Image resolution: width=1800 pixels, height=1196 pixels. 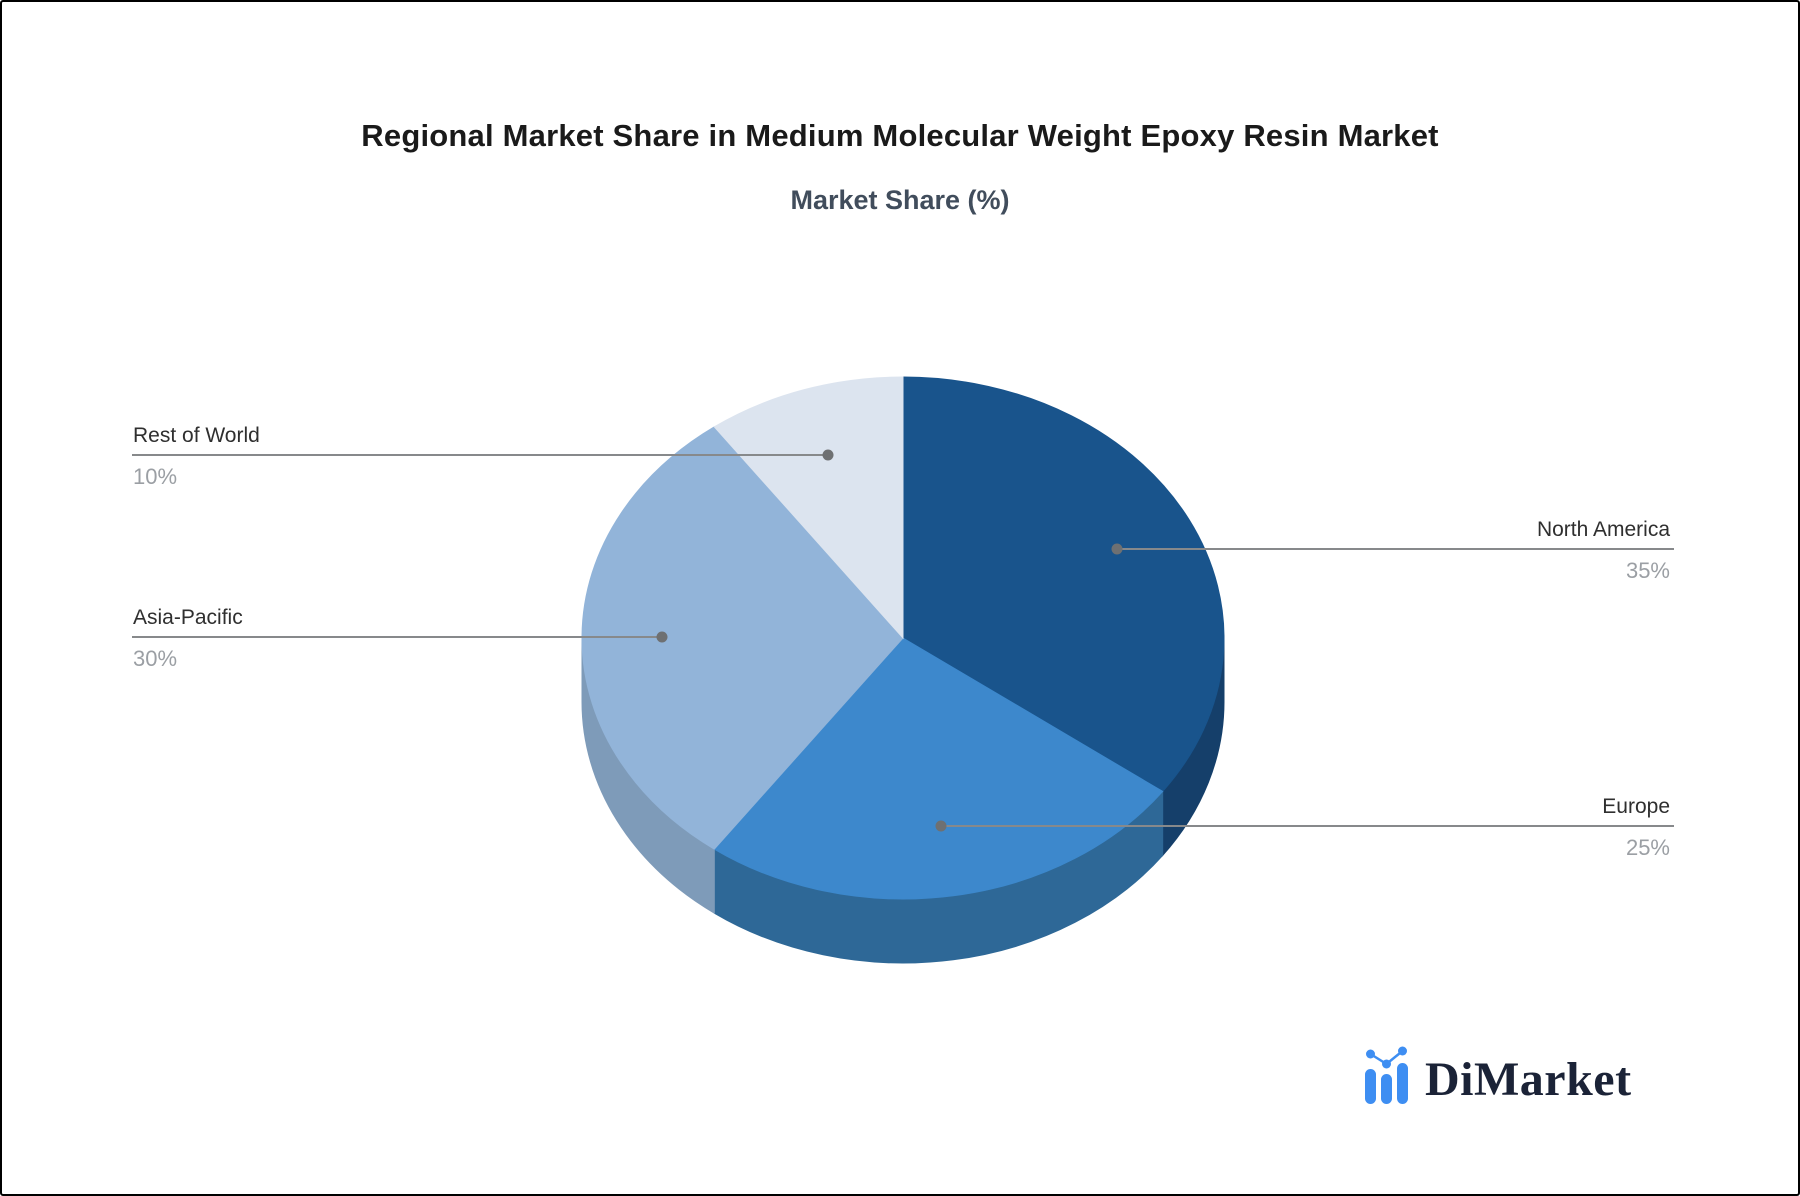 I want to click on slice-pct-rest-of-world: 10%, so click(x=155, y=476).